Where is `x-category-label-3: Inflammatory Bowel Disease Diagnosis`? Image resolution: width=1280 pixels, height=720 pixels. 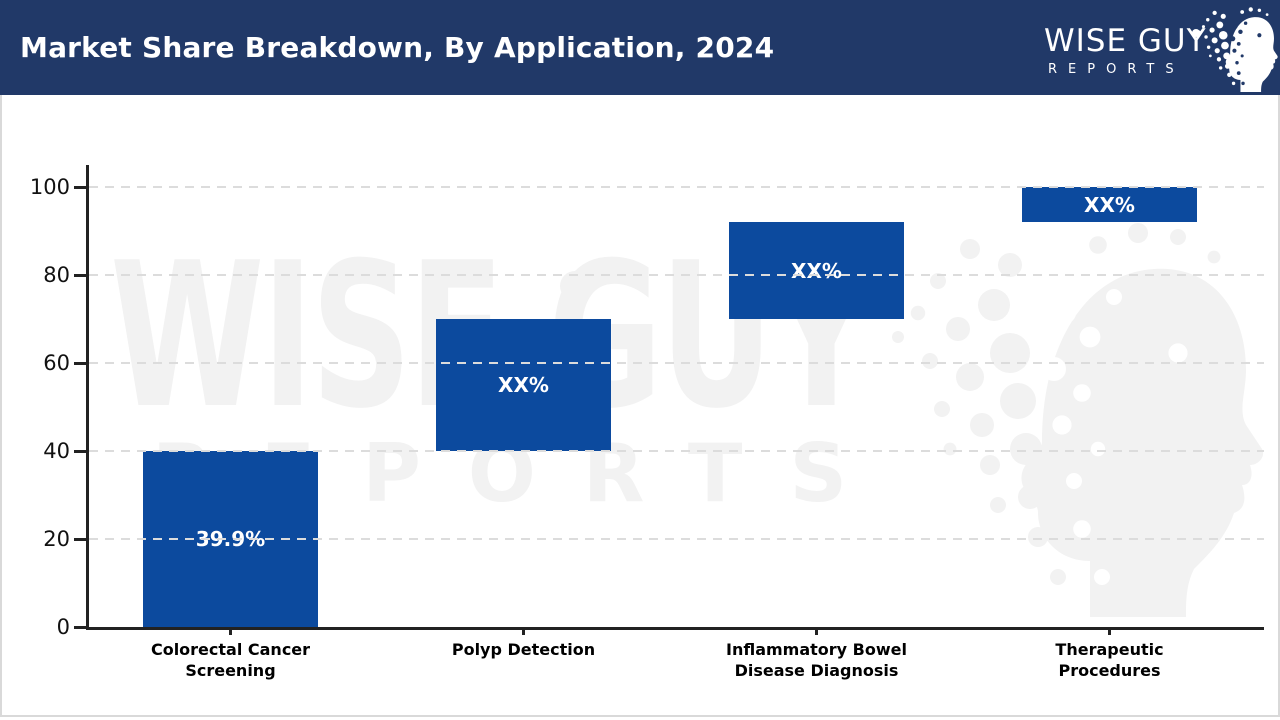
x-category-label-3: Inflammatory Bowel Disease Diagnosis is located at coordinates (816, 660).